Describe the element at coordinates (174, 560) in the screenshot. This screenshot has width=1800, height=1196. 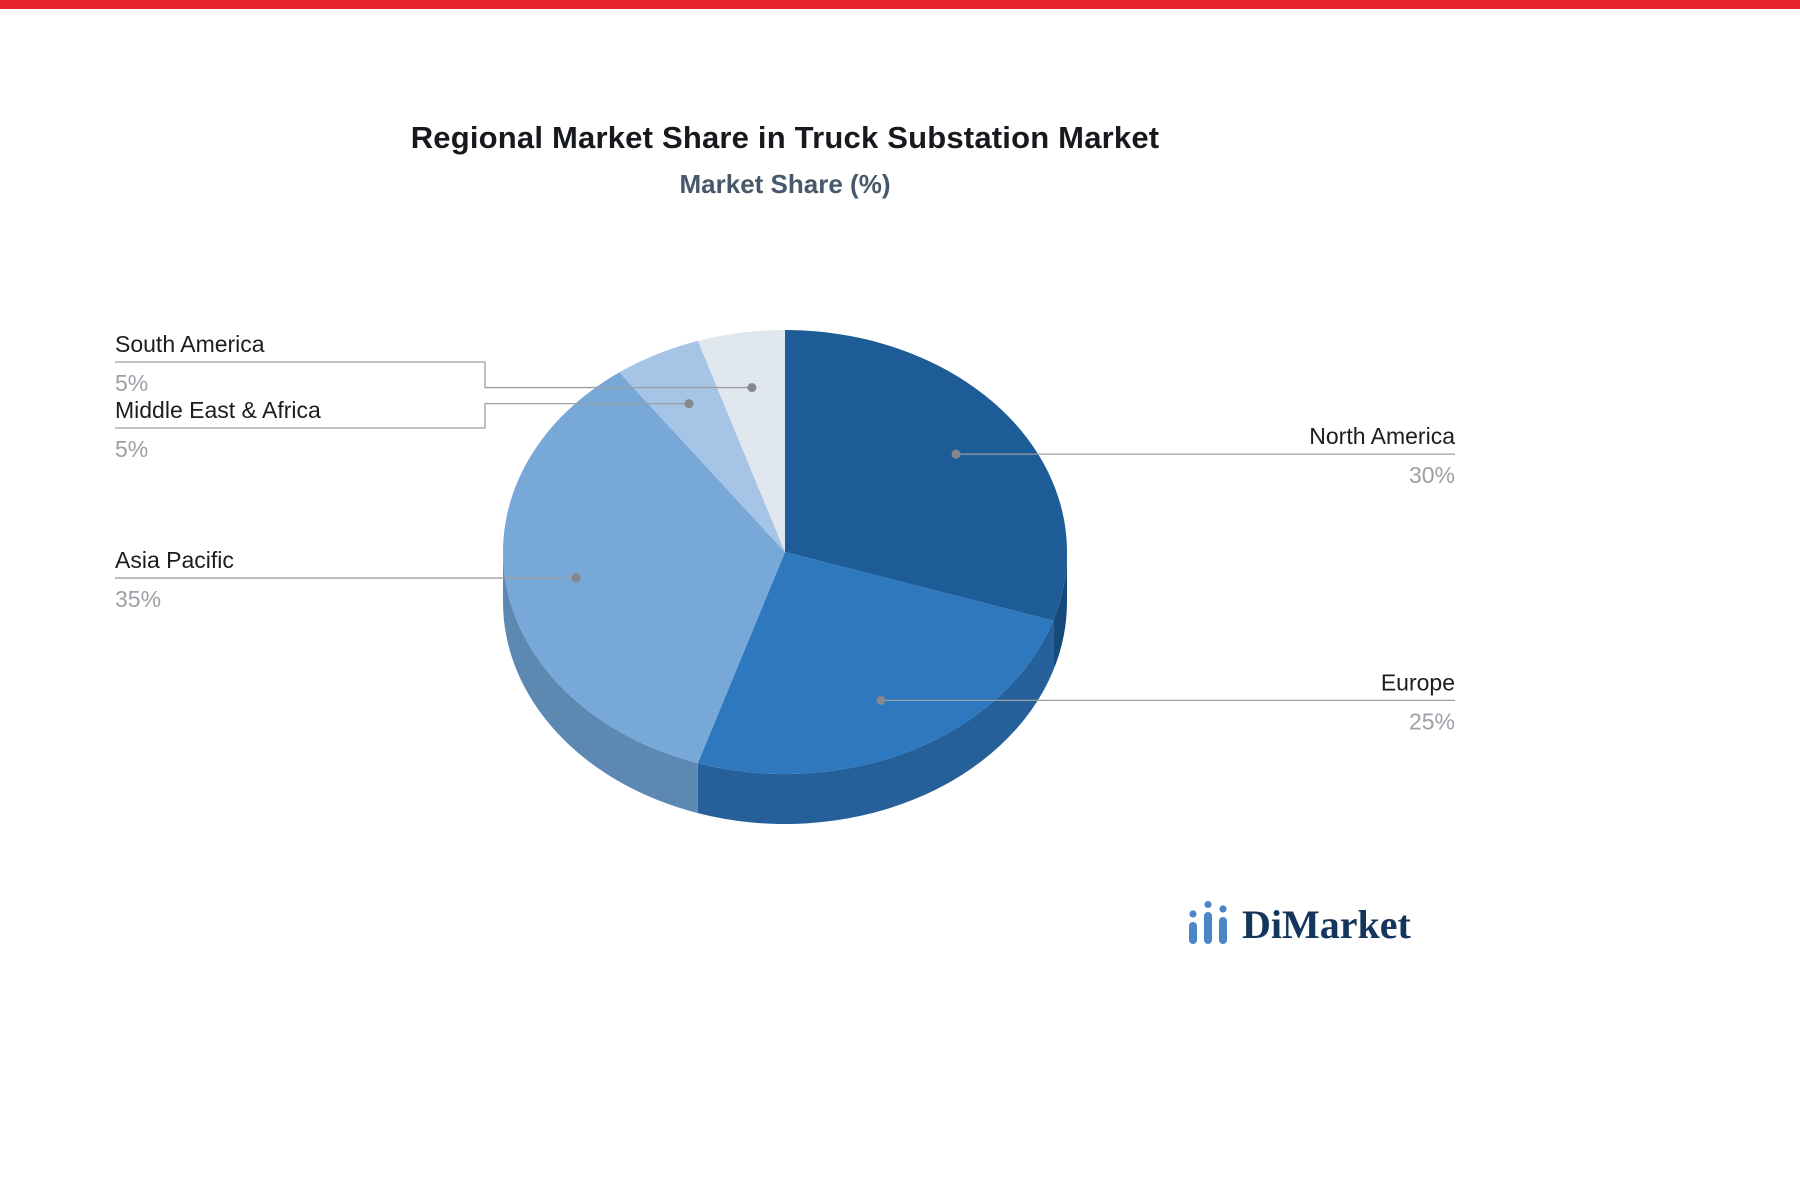
I see `slice-label: Asia Pacific` at that location.